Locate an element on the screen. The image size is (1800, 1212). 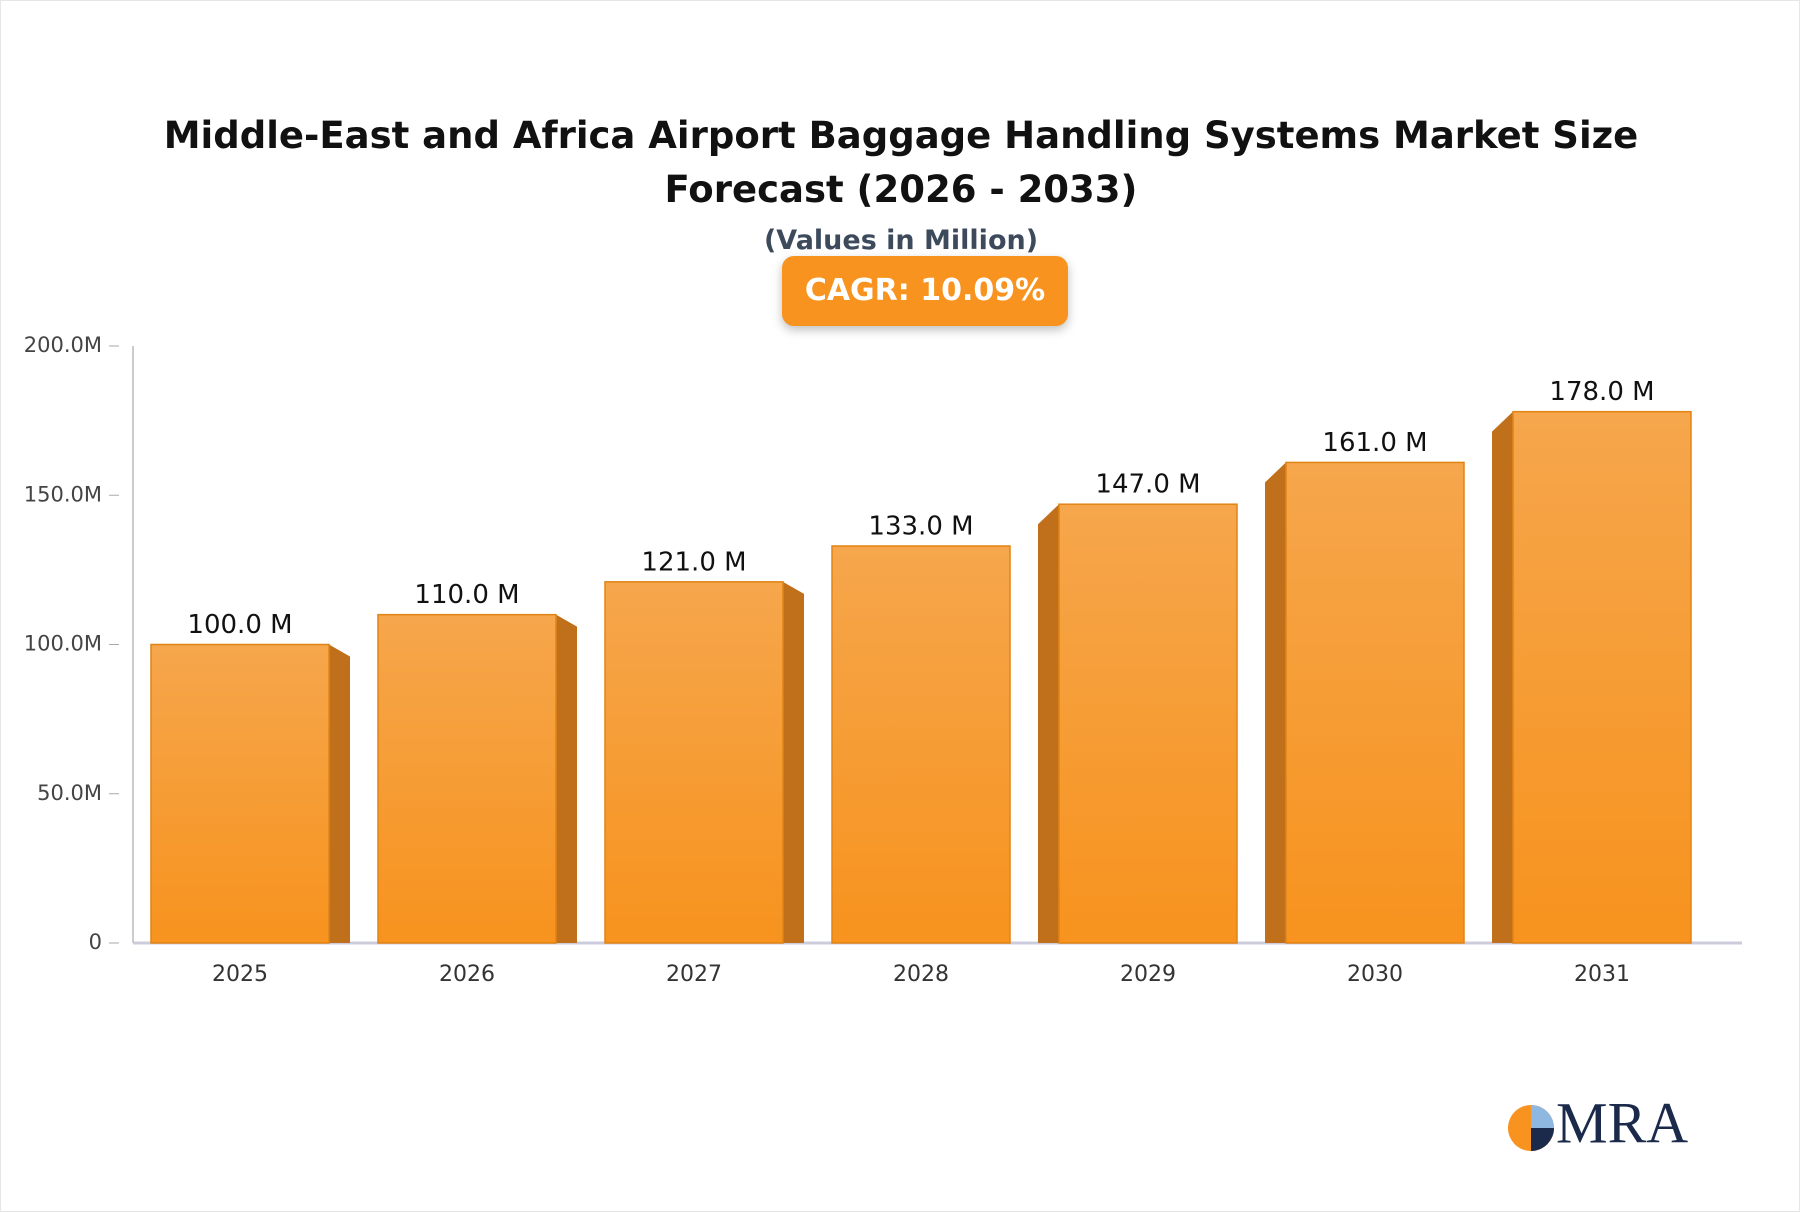
value-label: 147.0 M is located at coordinates (1147, 485).